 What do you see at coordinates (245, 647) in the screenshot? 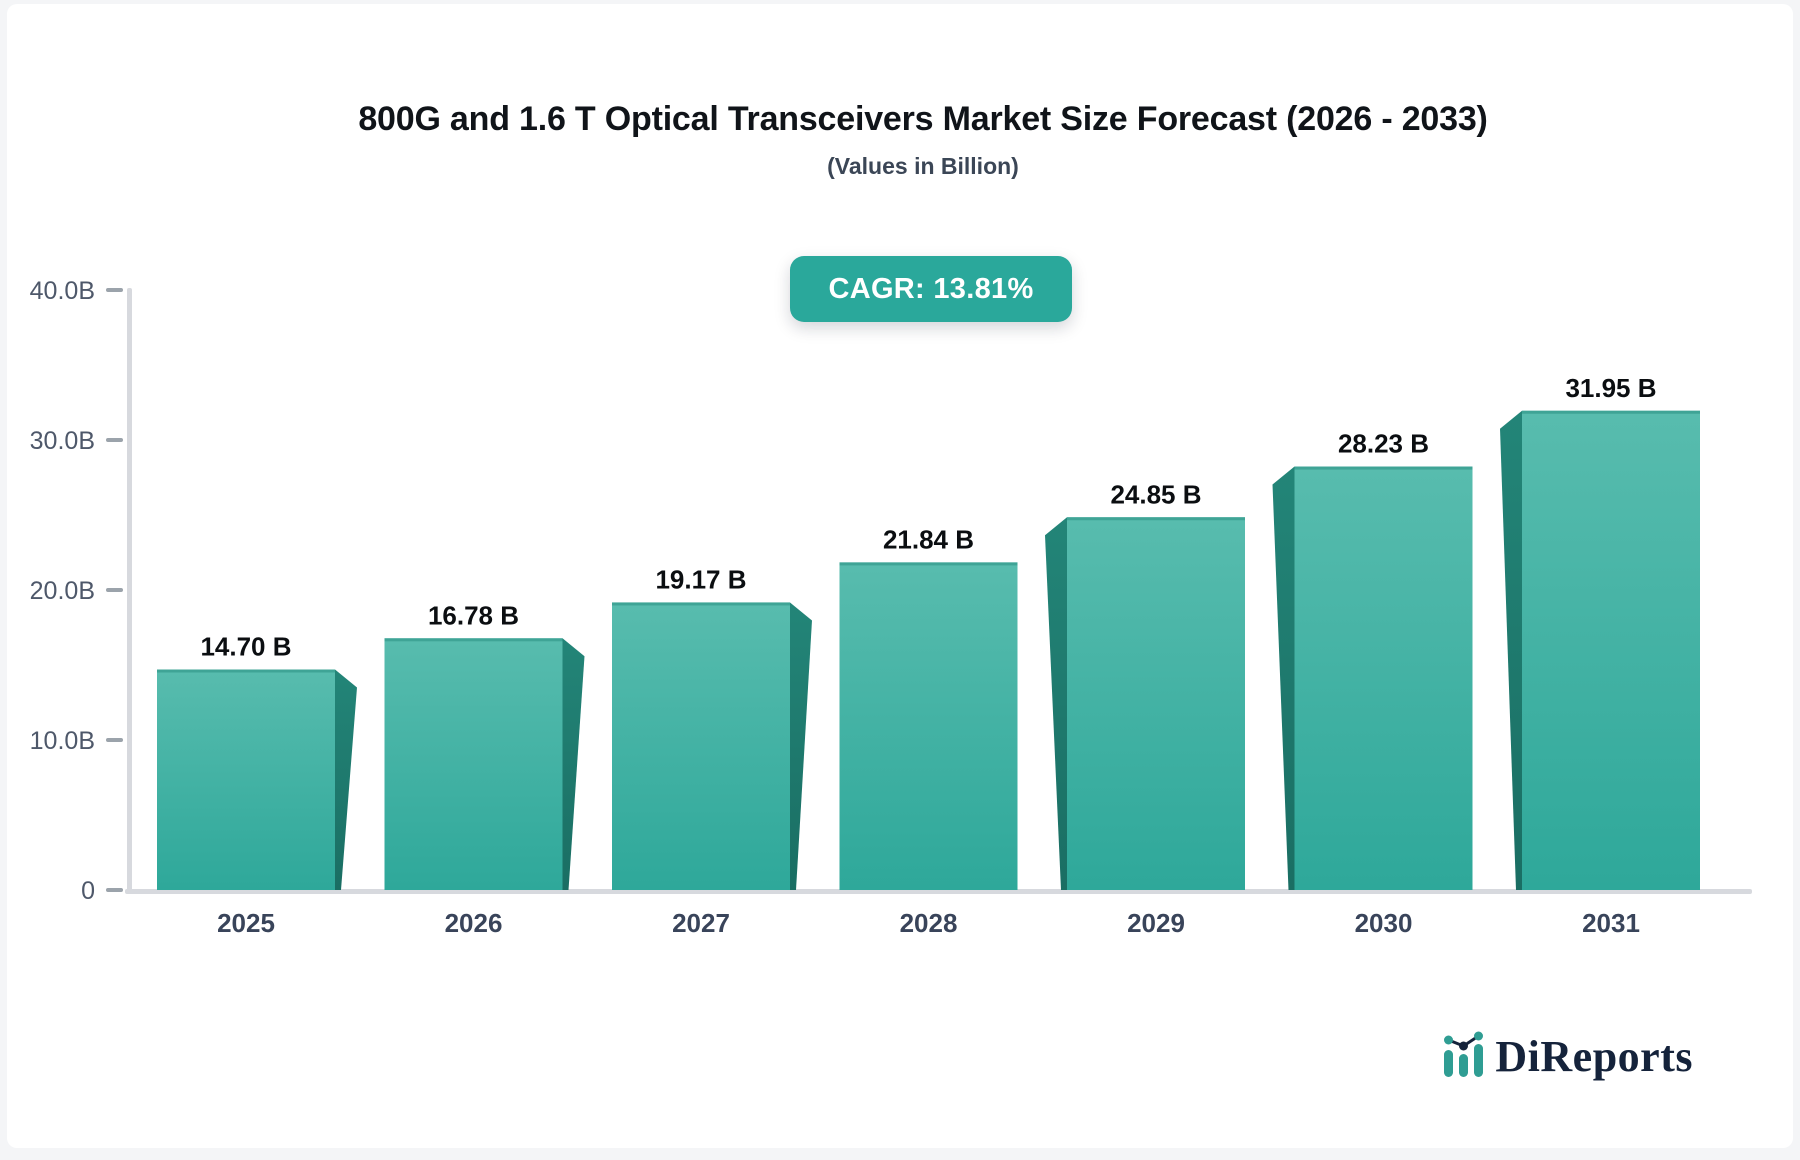
I see `bar-value-label: 14.70 B` at bounding box center [245, 647].